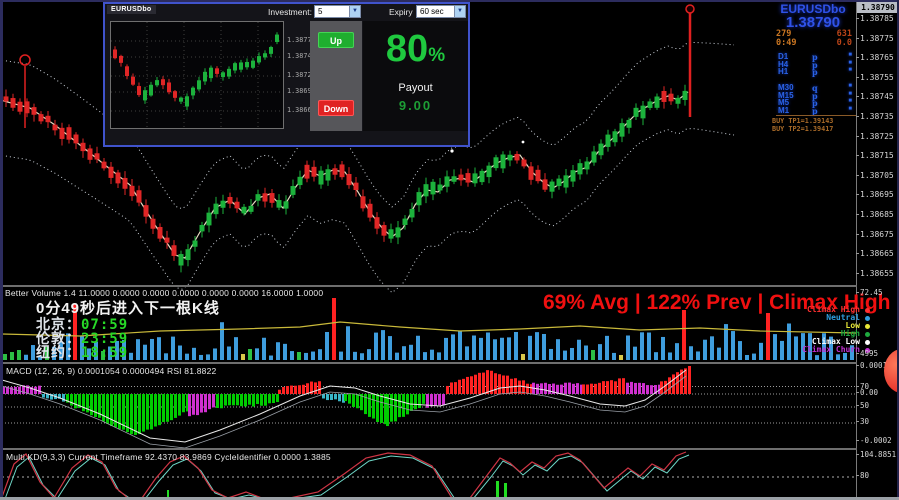 Image resolution: width=899 pixels, height=500 pixels. What do you see at coordinates (875, 97) in the screenshot?
I see `price-axis-label: 1.38745` at bounding box center [875, 97].